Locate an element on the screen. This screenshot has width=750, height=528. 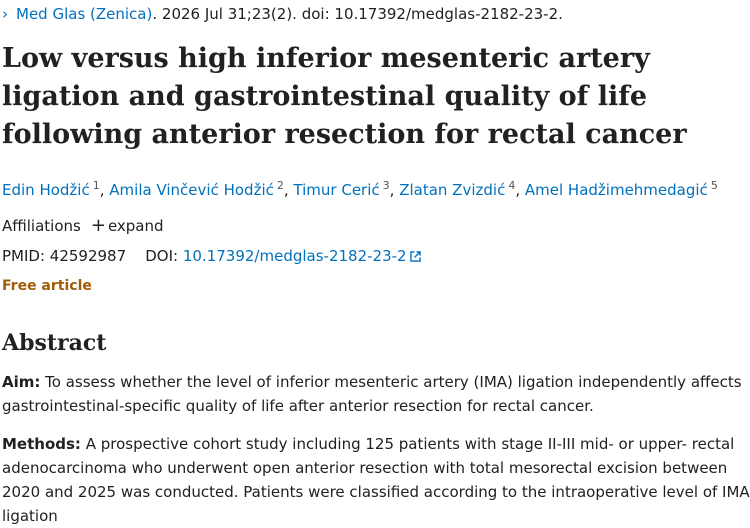
plus-icon: + is located at coordinates (98, 225).